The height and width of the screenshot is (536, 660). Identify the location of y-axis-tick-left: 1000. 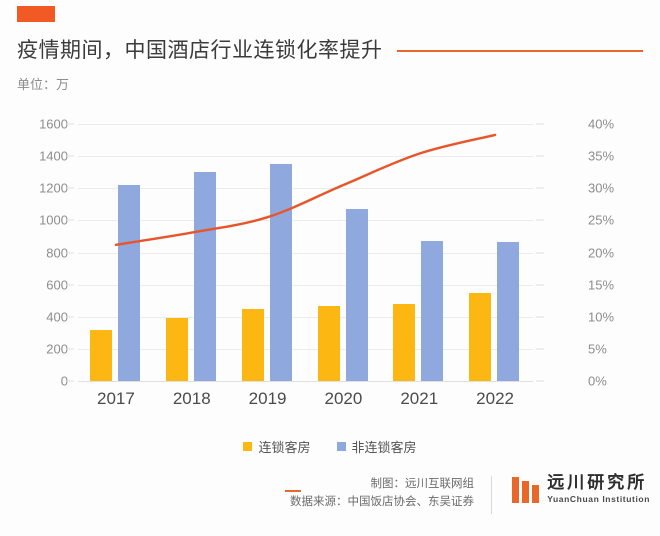
(53, 220).